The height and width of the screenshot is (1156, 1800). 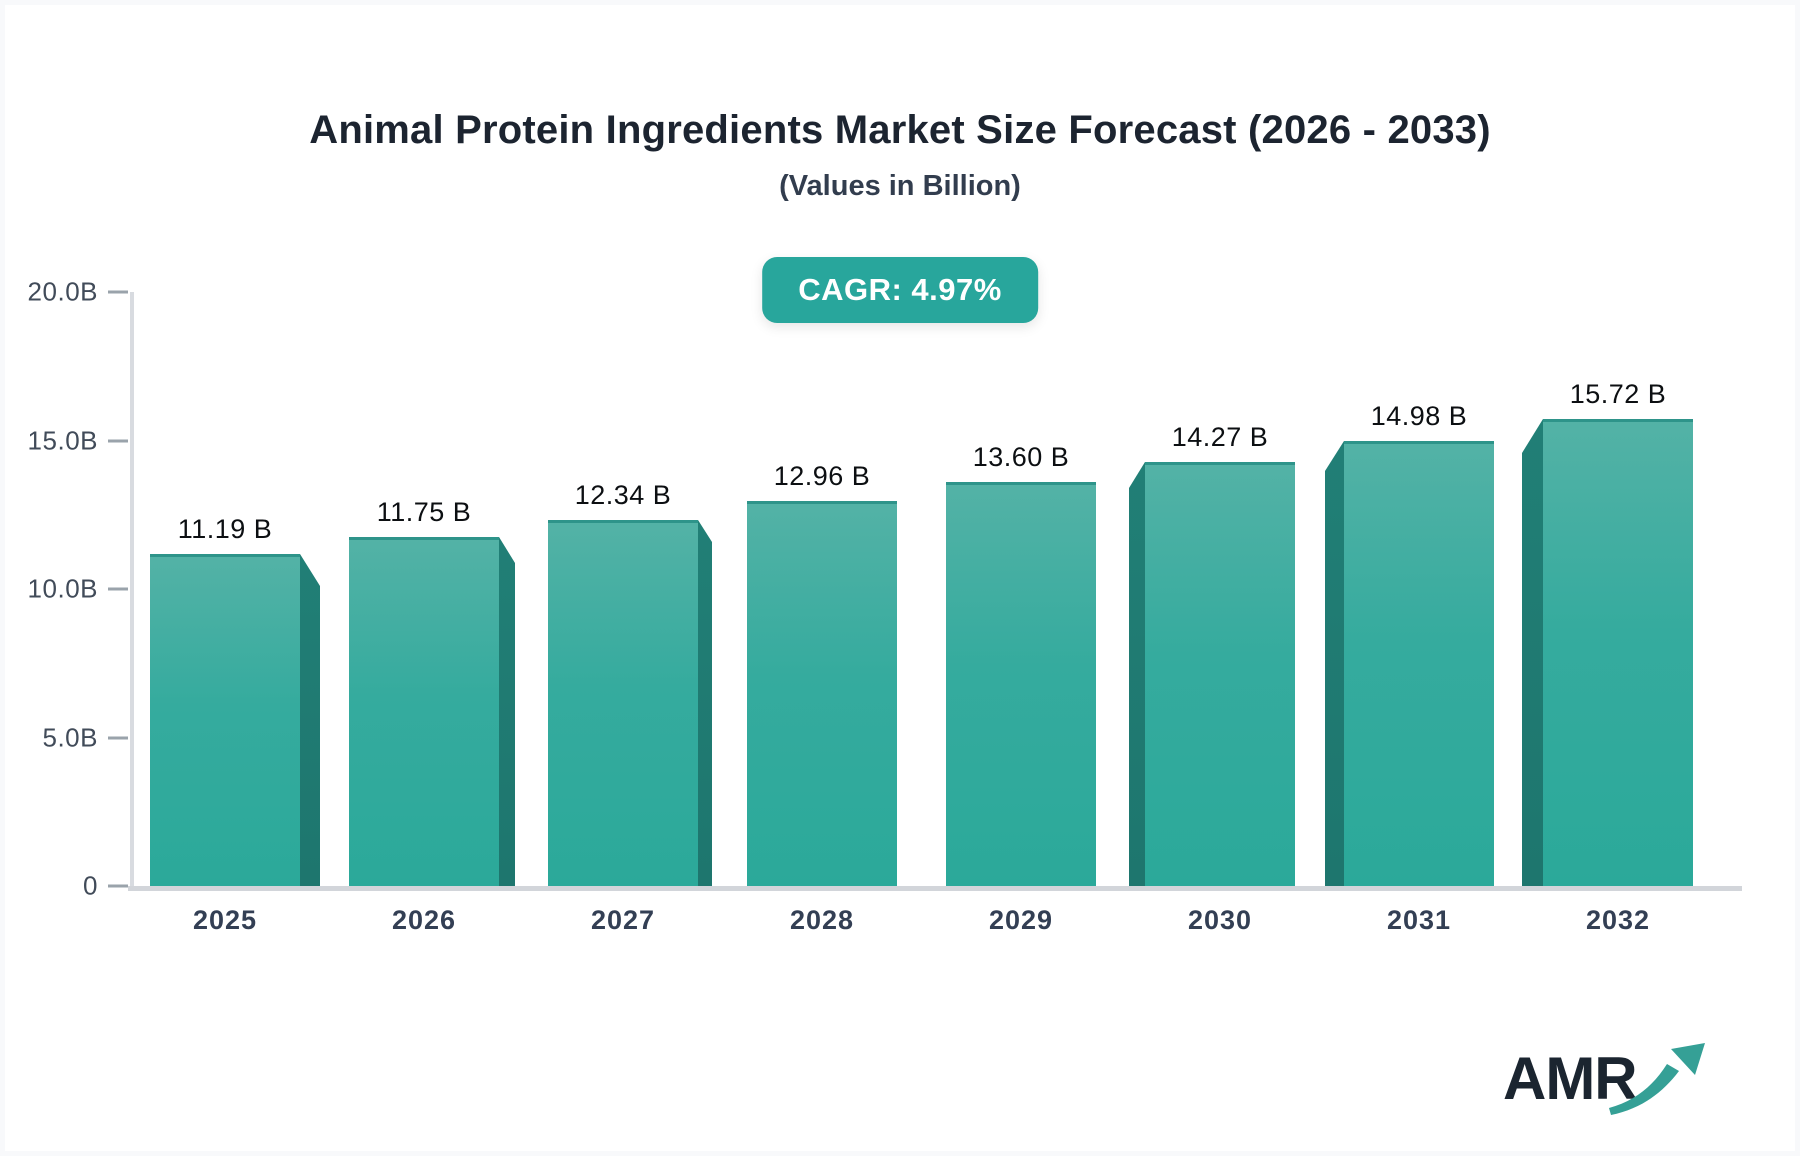 What do you see at coordinates (623, 920) in the screenshot?
I see `x-axis-category-label: 2027` at bounding box center [623, 920].